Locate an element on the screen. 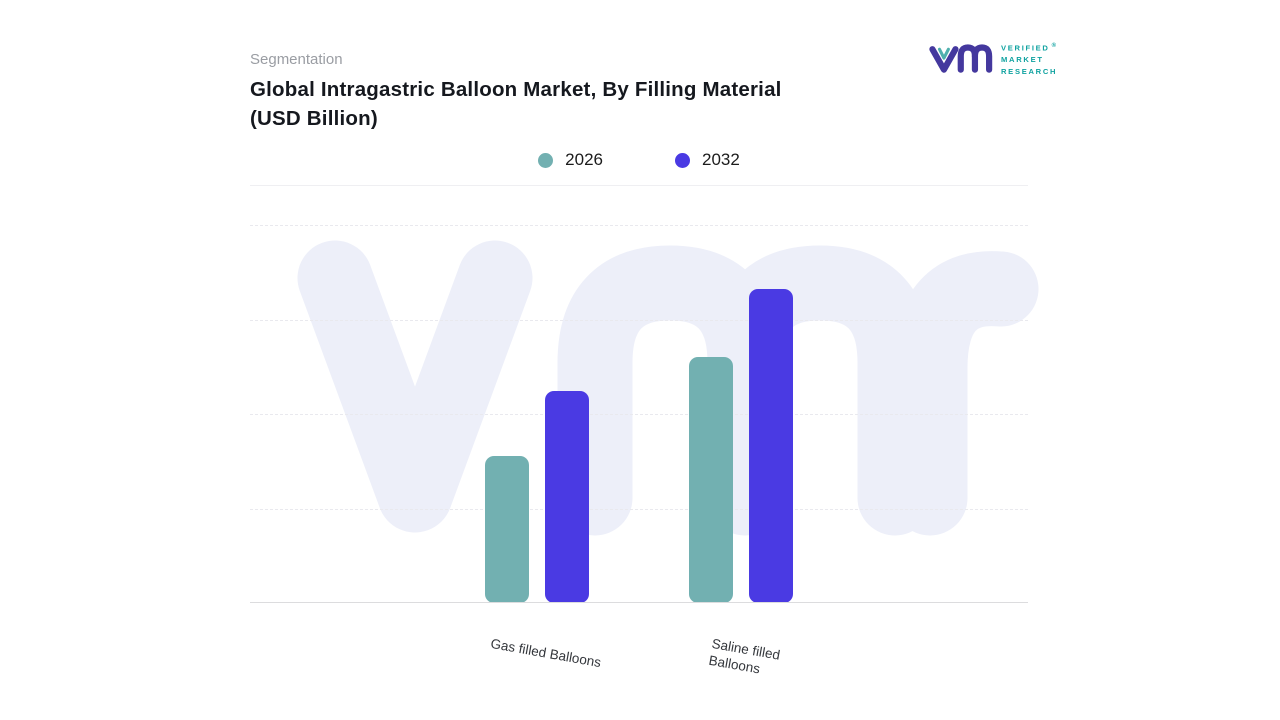 The height and width of the screenshot is (720, 1280). bar-2026-gas-filled-balloons is located at coordinates (507, 529).